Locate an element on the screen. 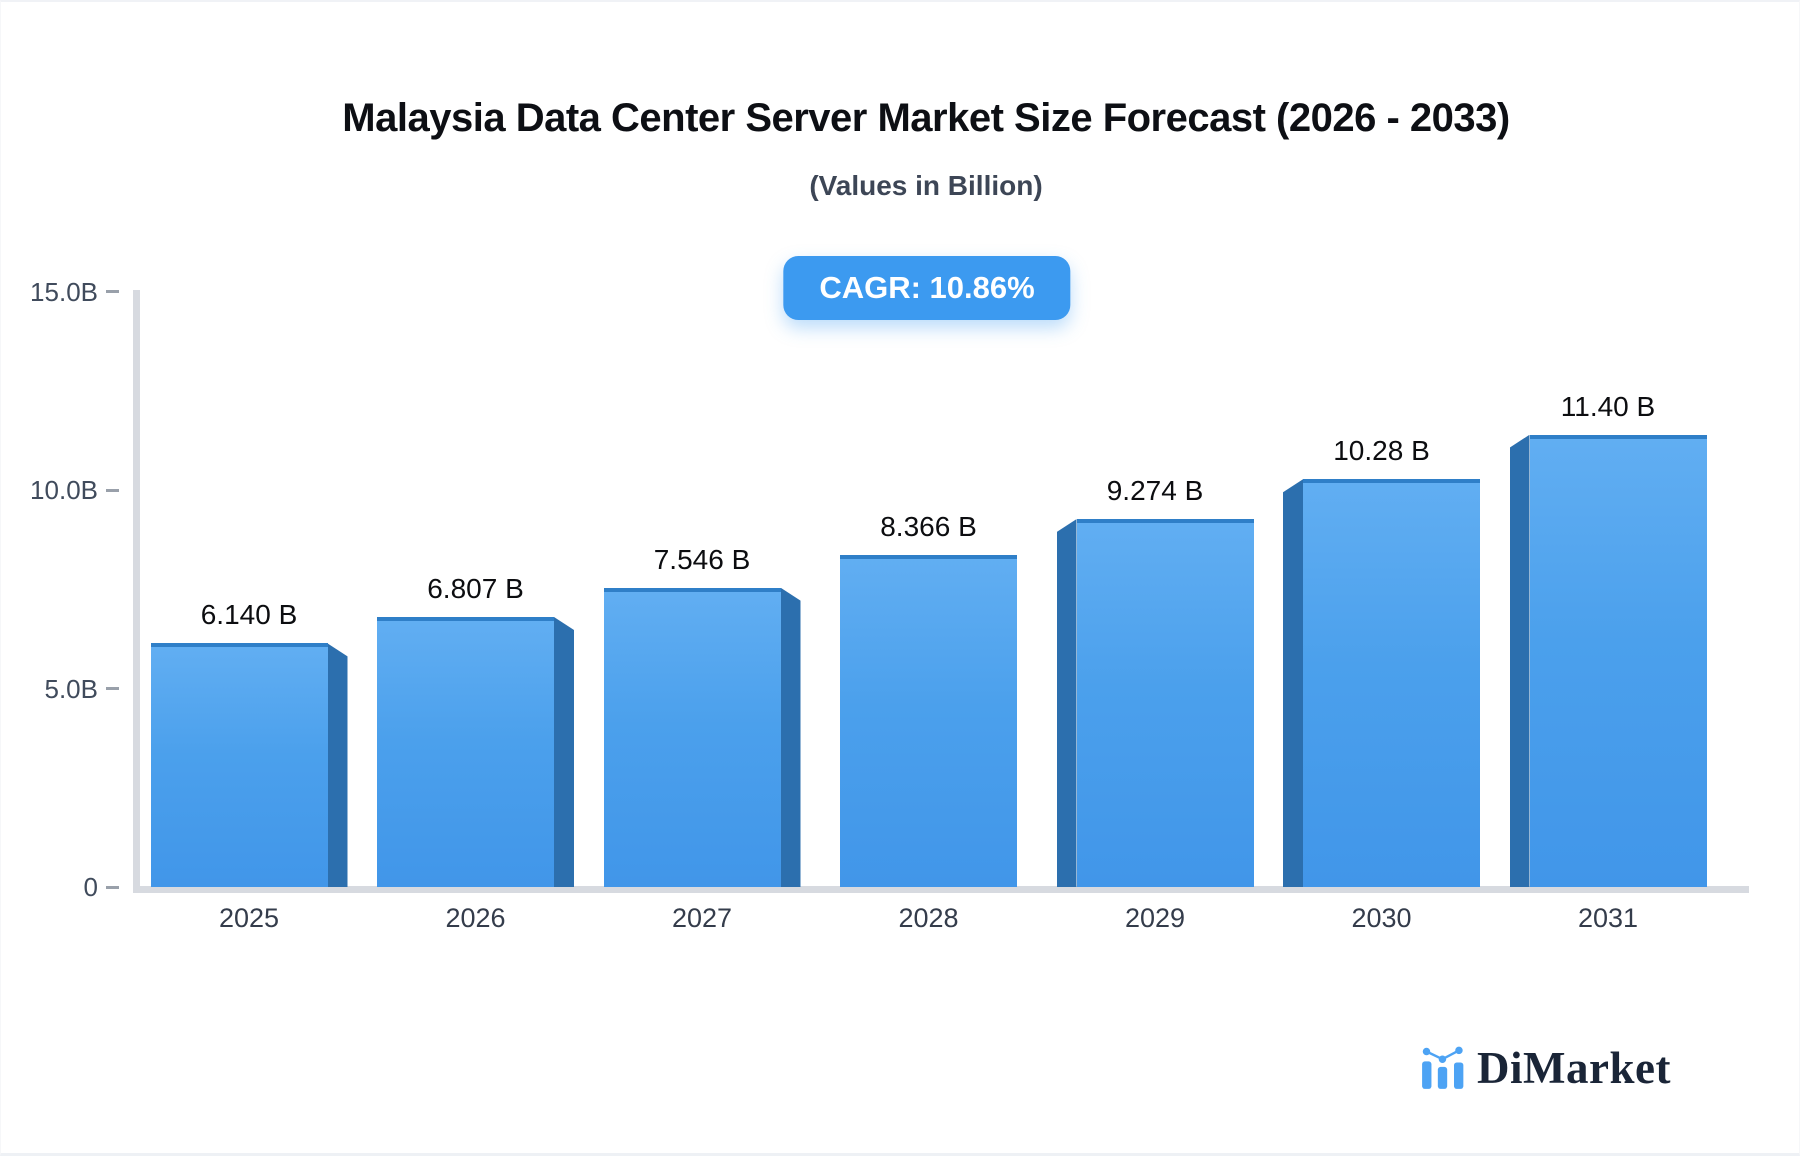 Image resolution: width=1800 pixels, height=1156 pixels. x-axis-line is located at coordinates (941, 889).